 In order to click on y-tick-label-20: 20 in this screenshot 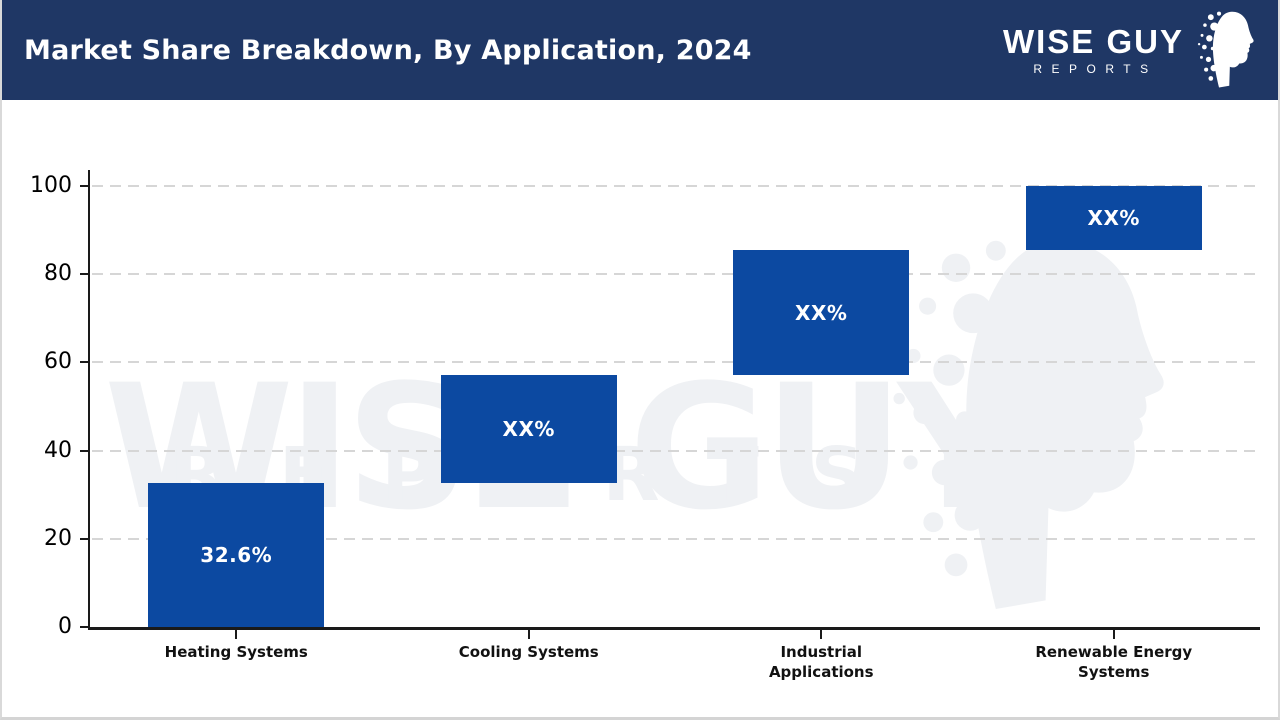, I will do `click(58, 538)`.